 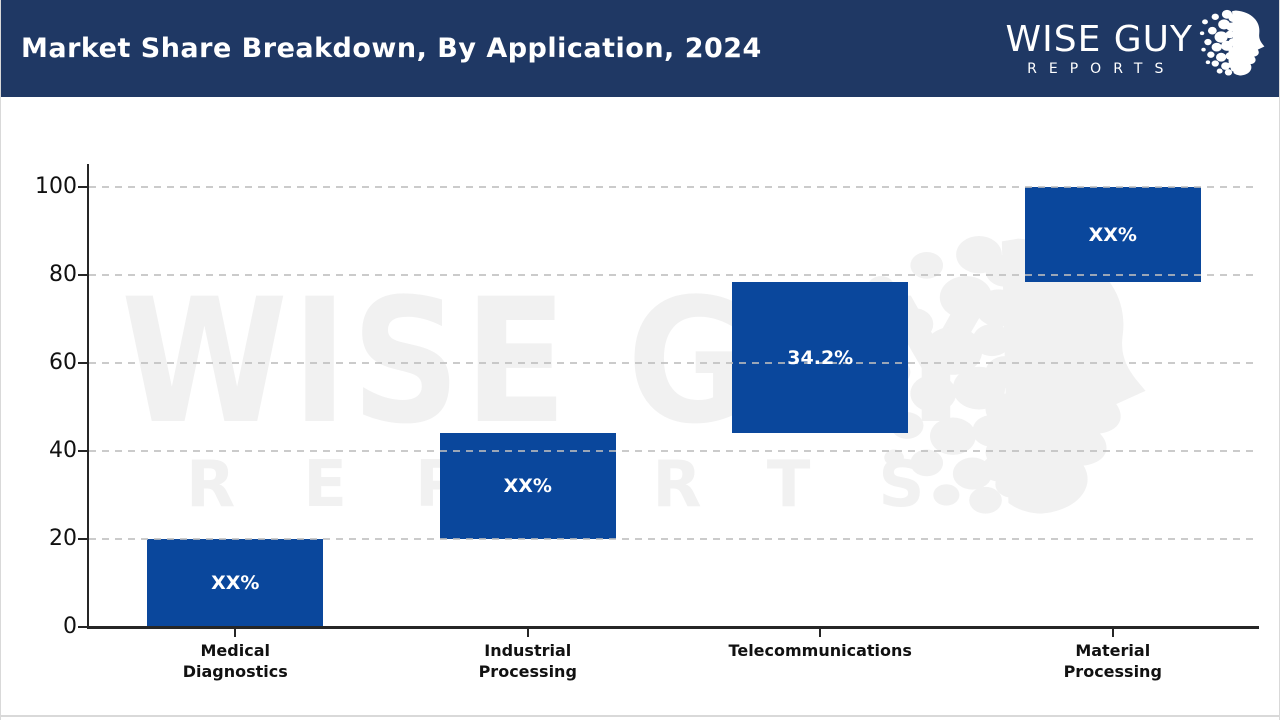 What do you see at coordinates (528, 650) in the screenshot?
I see `category-label-line: Industrial` at bounding box center [528, 650].